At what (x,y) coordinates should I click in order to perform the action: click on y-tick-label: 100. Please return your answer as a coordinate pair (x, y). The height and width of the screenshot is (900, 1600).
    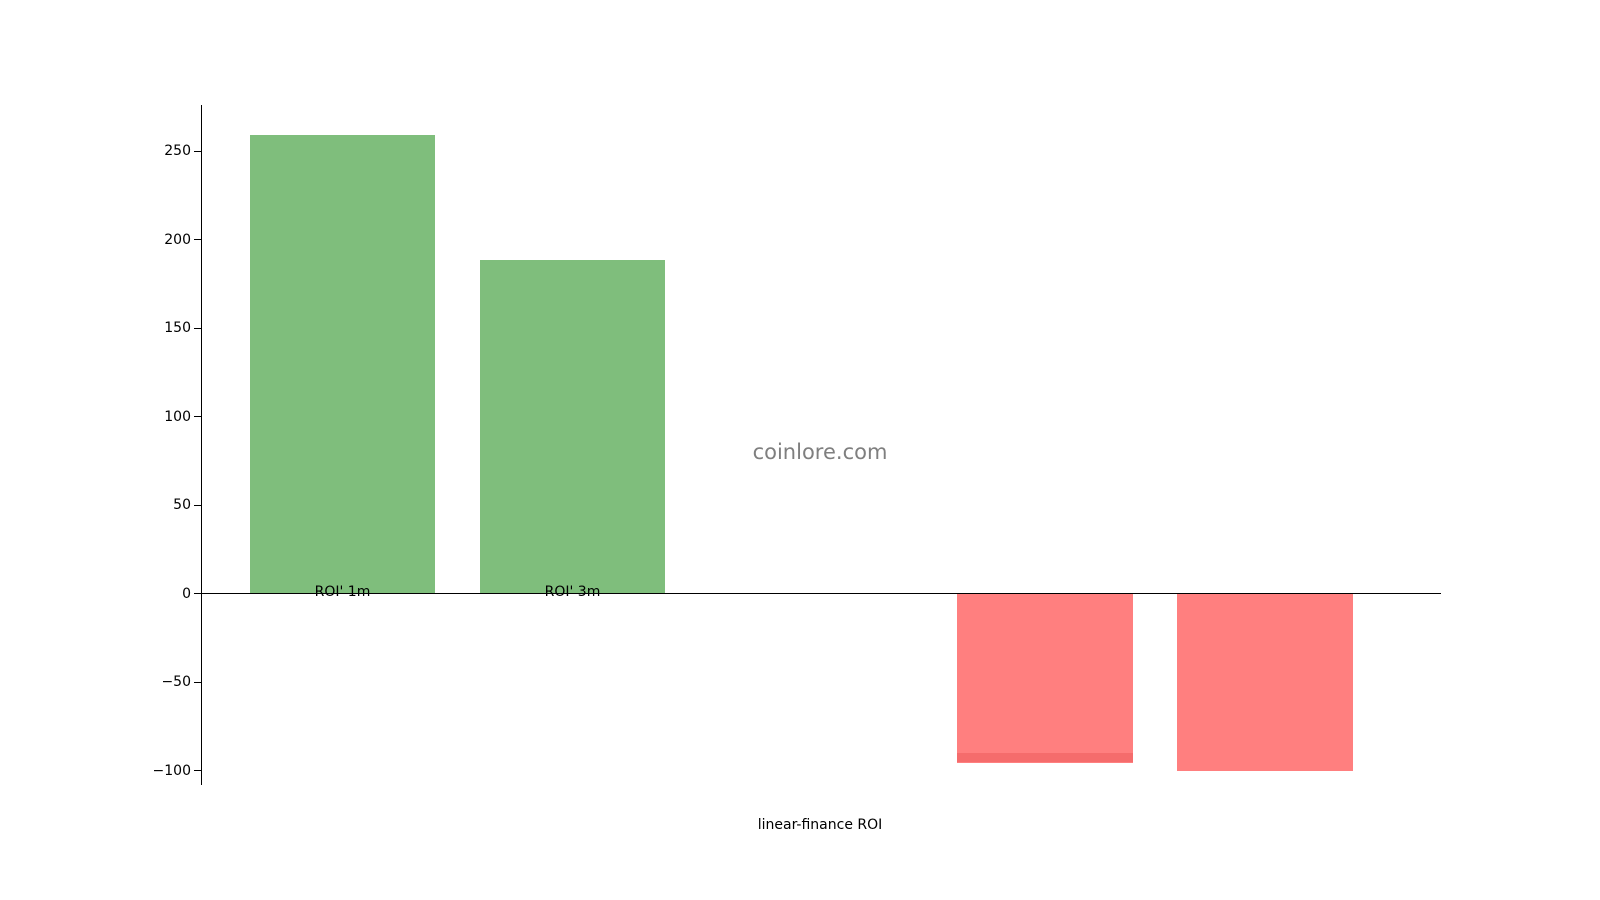
    Looking at the image, I should click on (177, 416).